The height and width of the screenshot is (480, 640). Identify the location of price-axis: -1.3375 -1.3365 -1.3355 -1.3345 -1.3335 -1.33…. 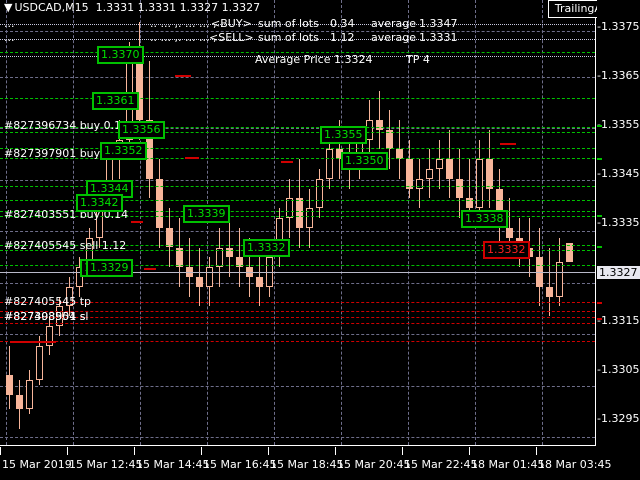
(618, 223).